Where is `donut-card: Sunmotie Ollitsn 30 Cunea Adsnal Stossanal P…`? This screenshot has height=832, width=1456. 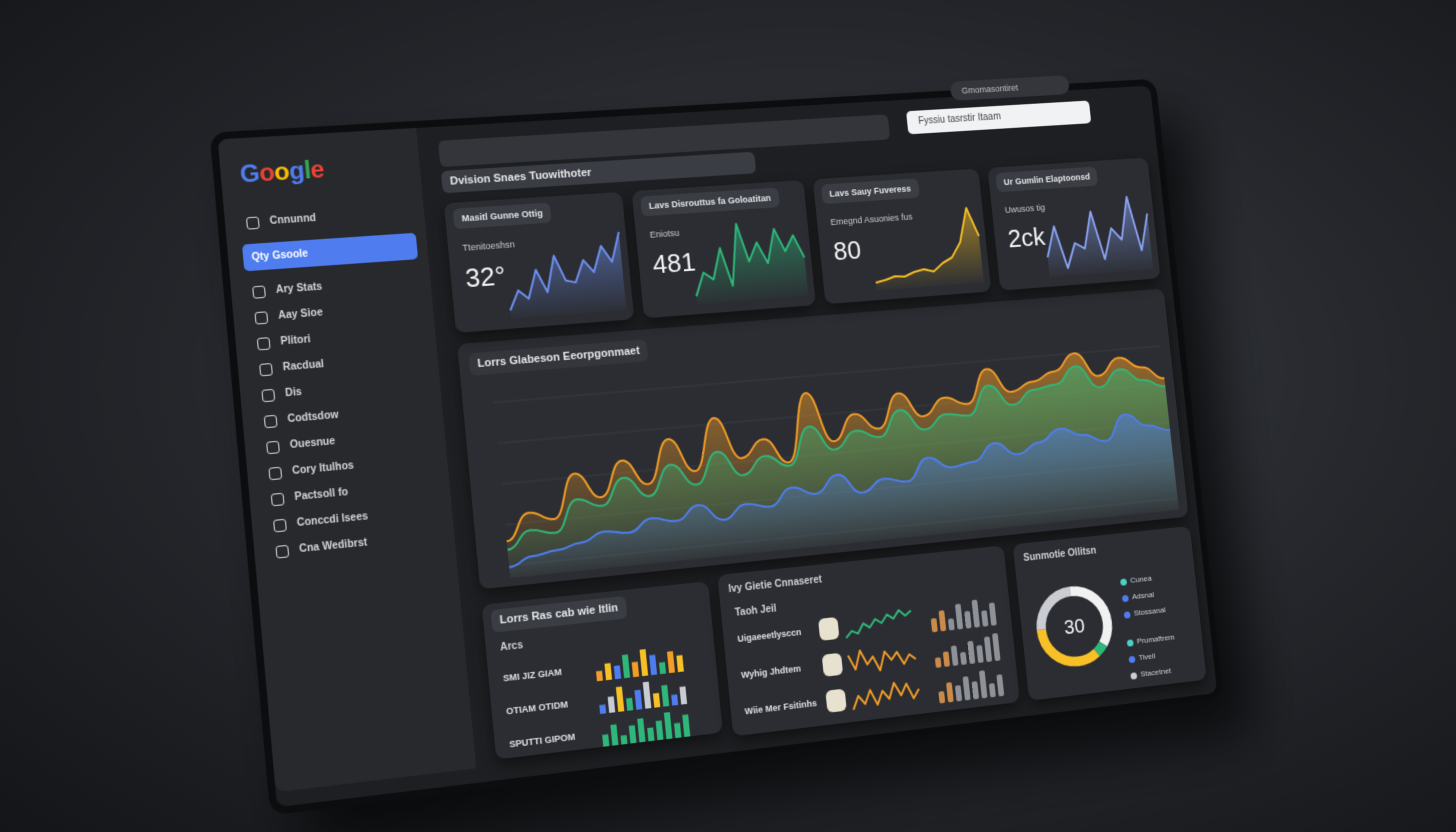 donut-card: Sunmotie Ollitsn 30 Cunea Adsnal Stossanal P… is located at coordinates (1109, 613).